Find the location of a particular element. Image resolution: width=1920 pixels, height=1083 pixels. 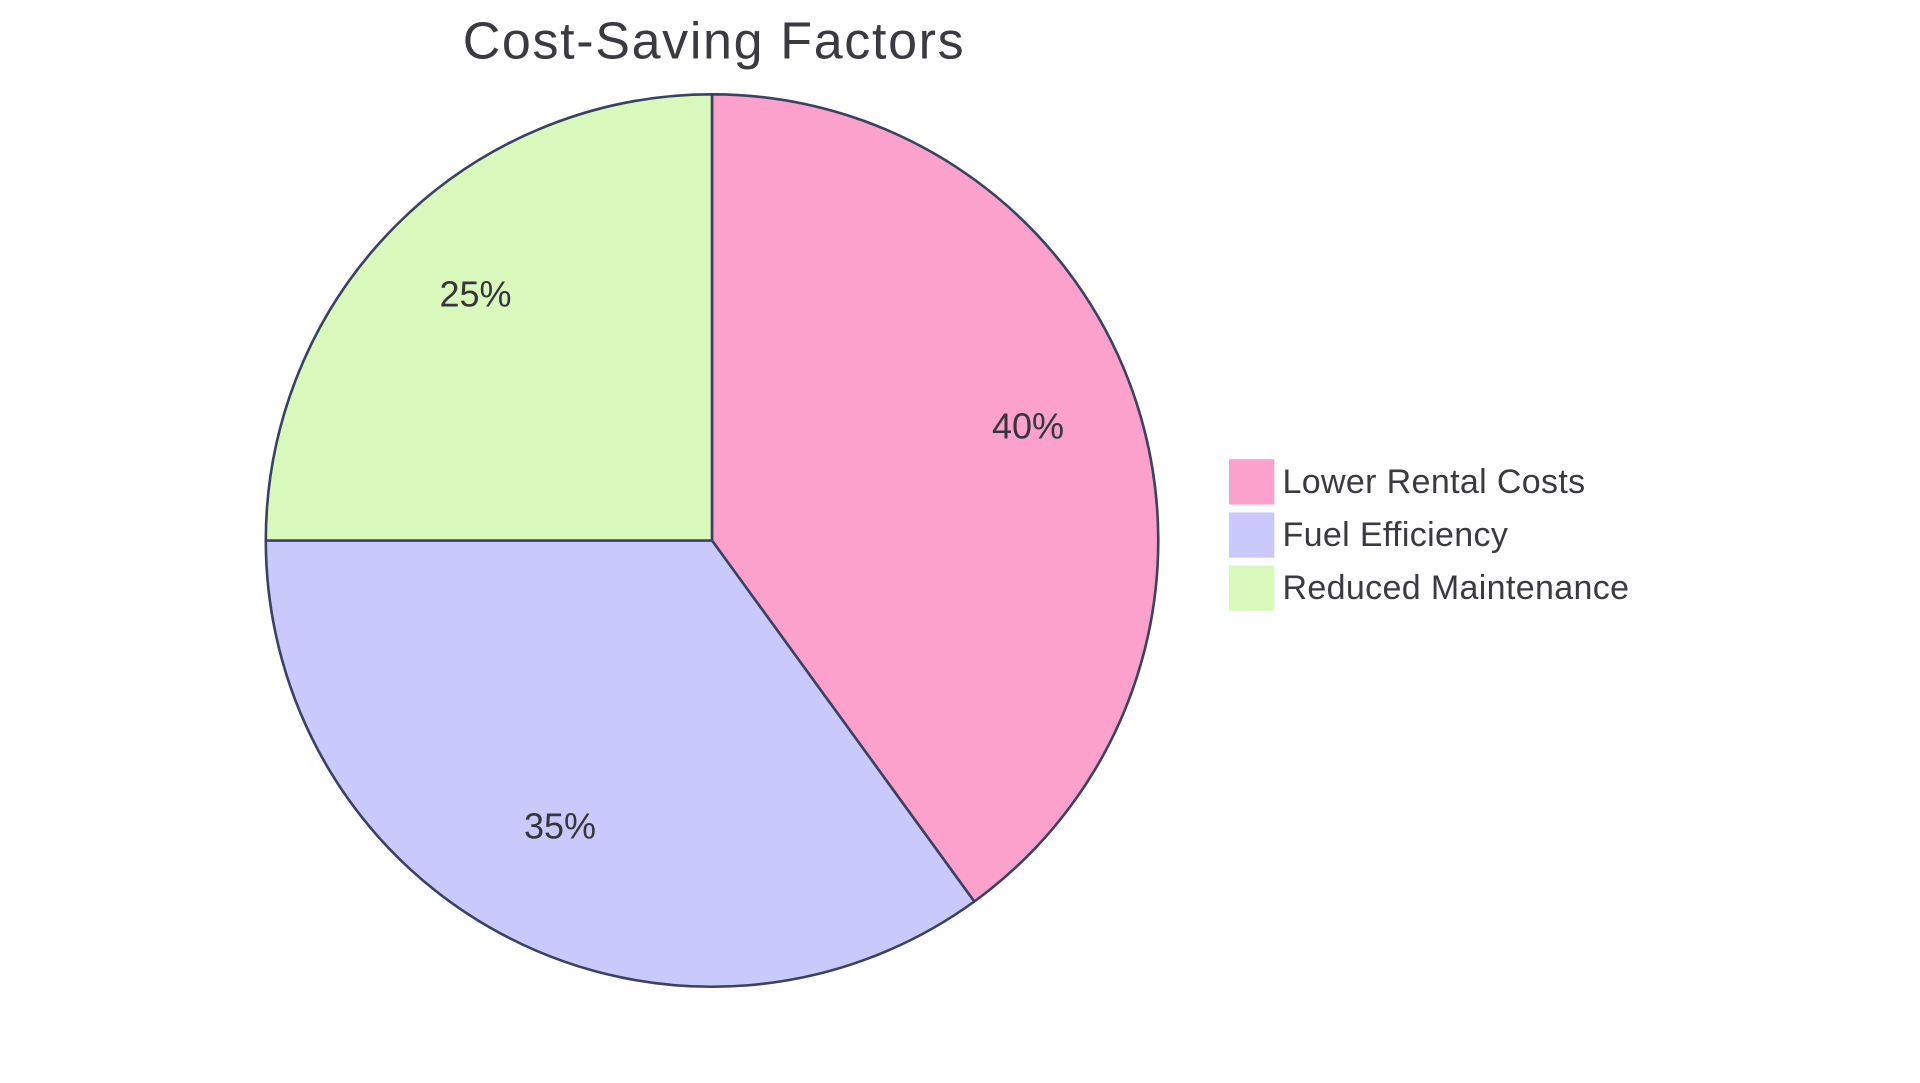

svg-text: Cost-Saving Factors is located at coordinates (714, 41).